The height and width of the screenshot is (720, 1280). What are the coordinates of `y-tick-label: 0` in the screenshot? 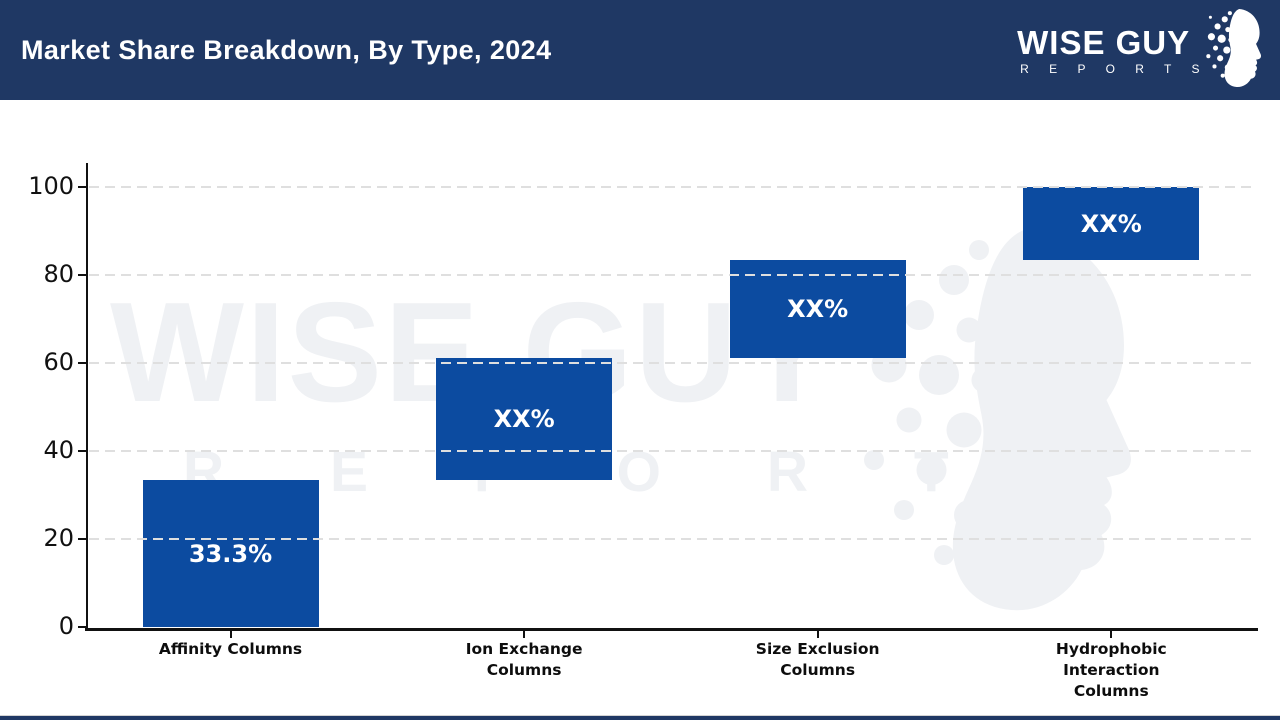 It's located at (66, 626).